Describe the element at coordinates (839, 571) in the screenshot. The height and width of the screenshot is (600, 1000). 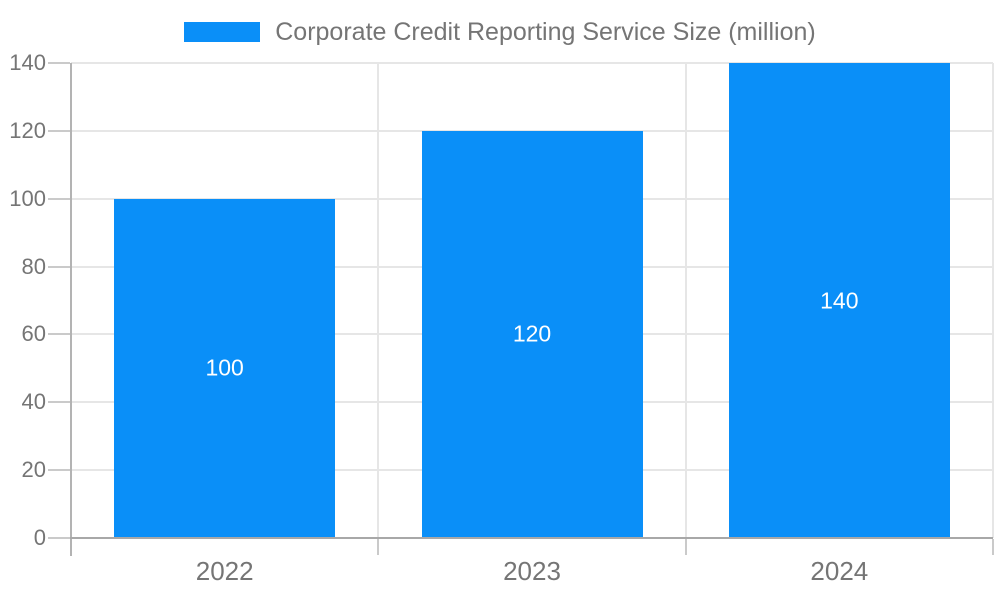
I see `x-axis-label: 2024` at that location.